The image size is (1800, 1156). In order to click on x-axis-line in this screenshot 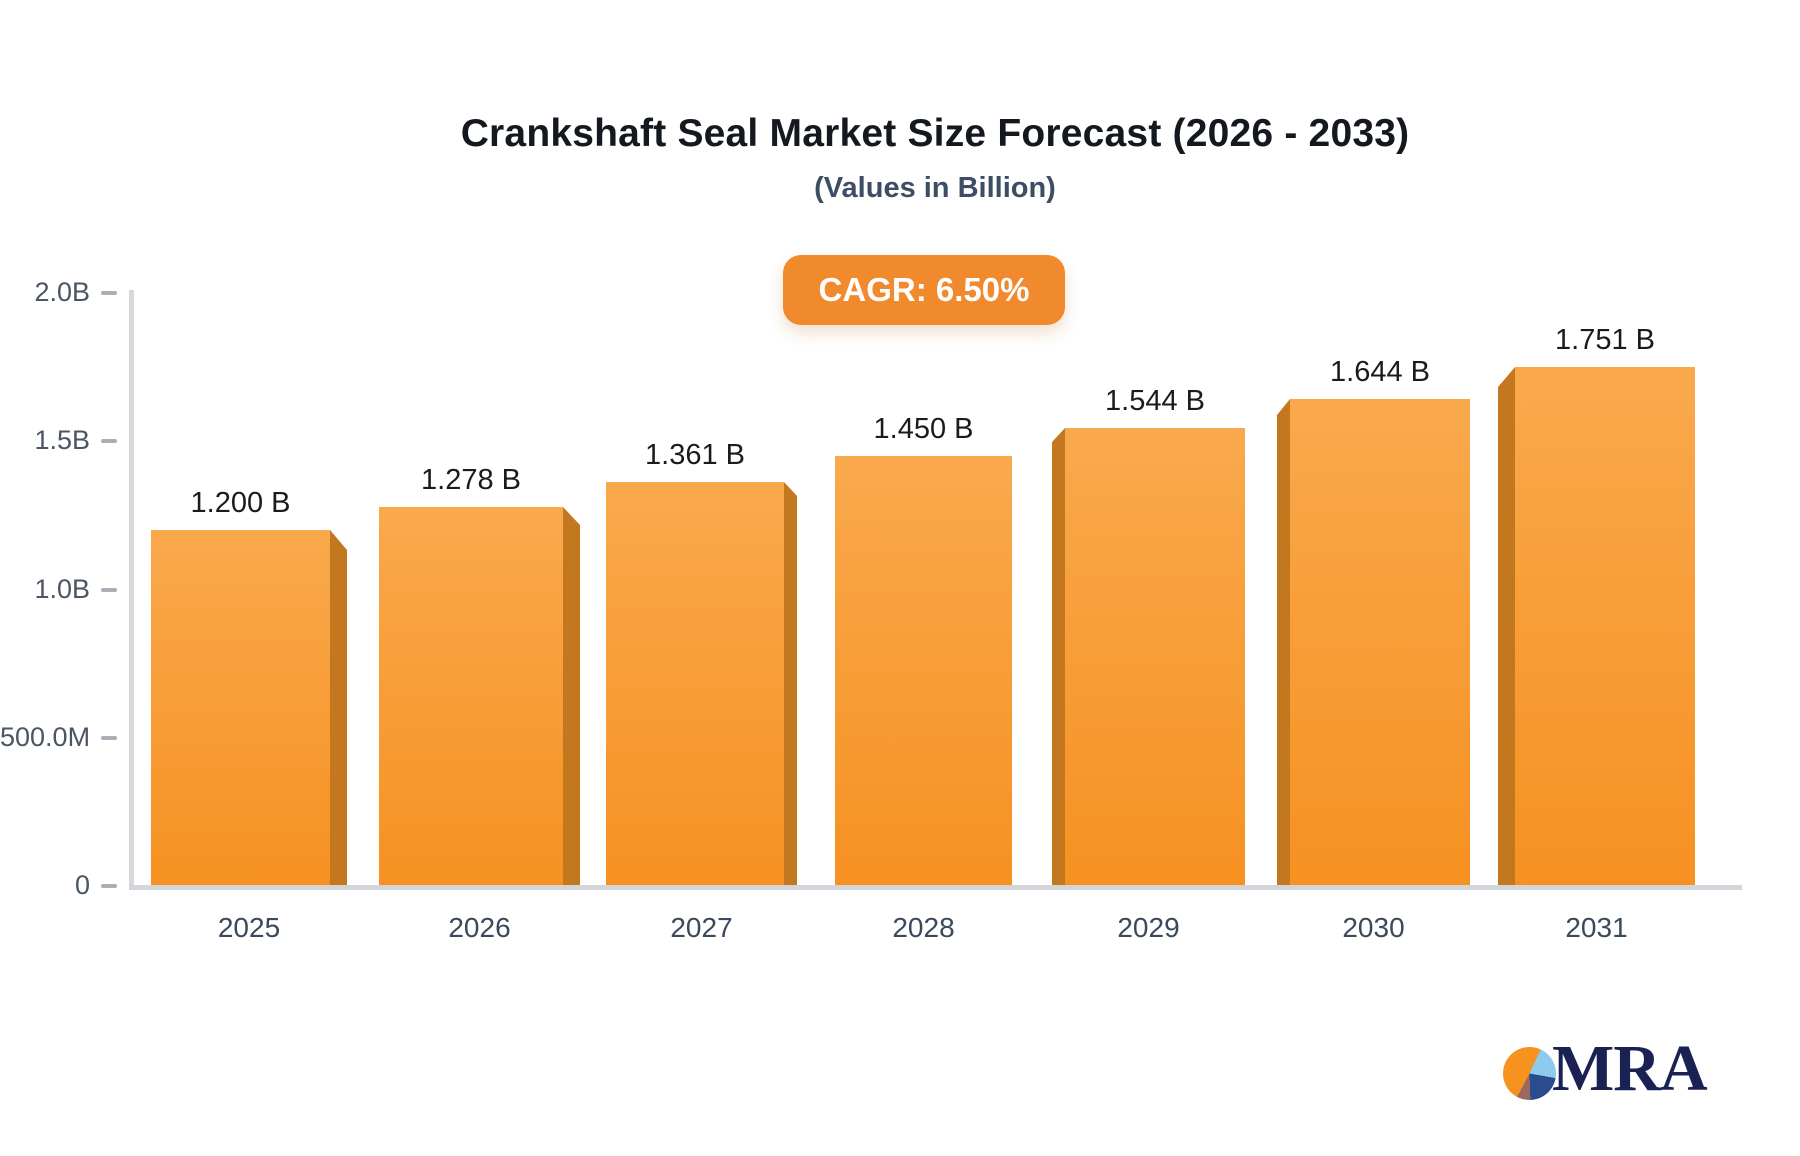, I will do `click(935, 887)`.